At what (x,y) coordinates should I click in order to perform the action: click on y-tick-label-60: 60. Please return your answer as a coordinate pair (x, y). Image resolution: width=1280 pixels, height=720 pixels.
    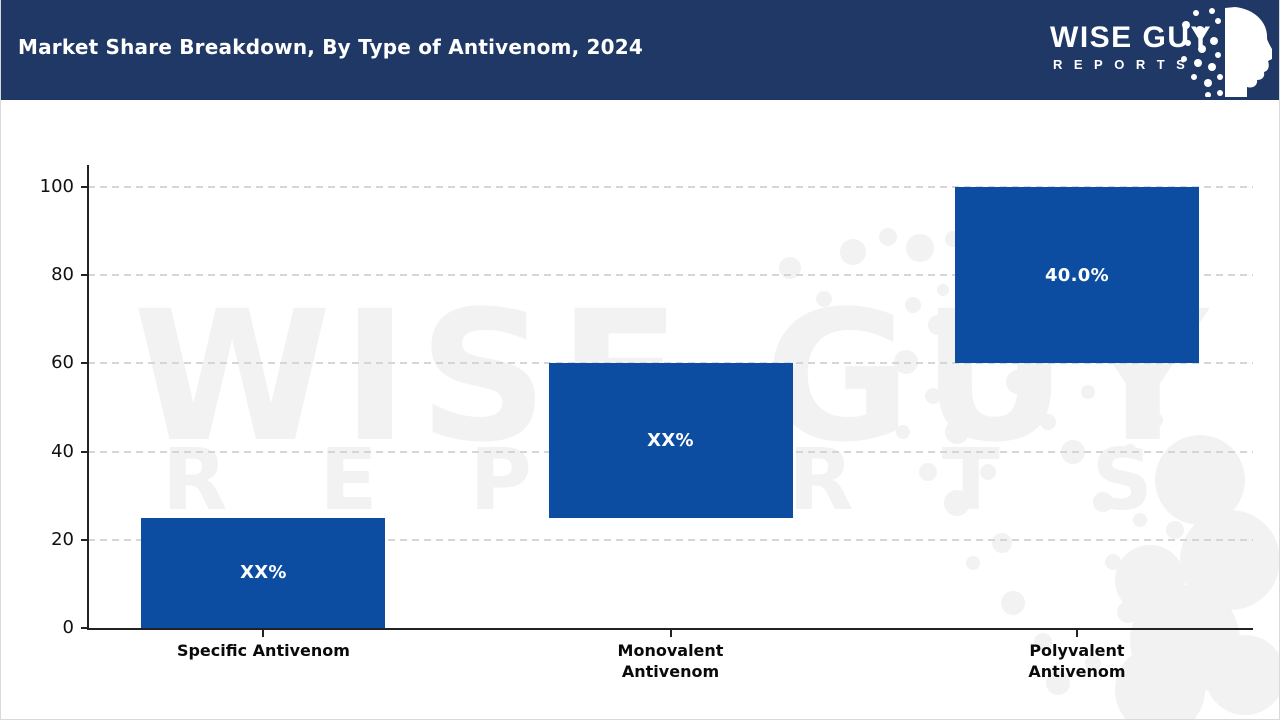
    Looking at the image, I should click on (62, 363).